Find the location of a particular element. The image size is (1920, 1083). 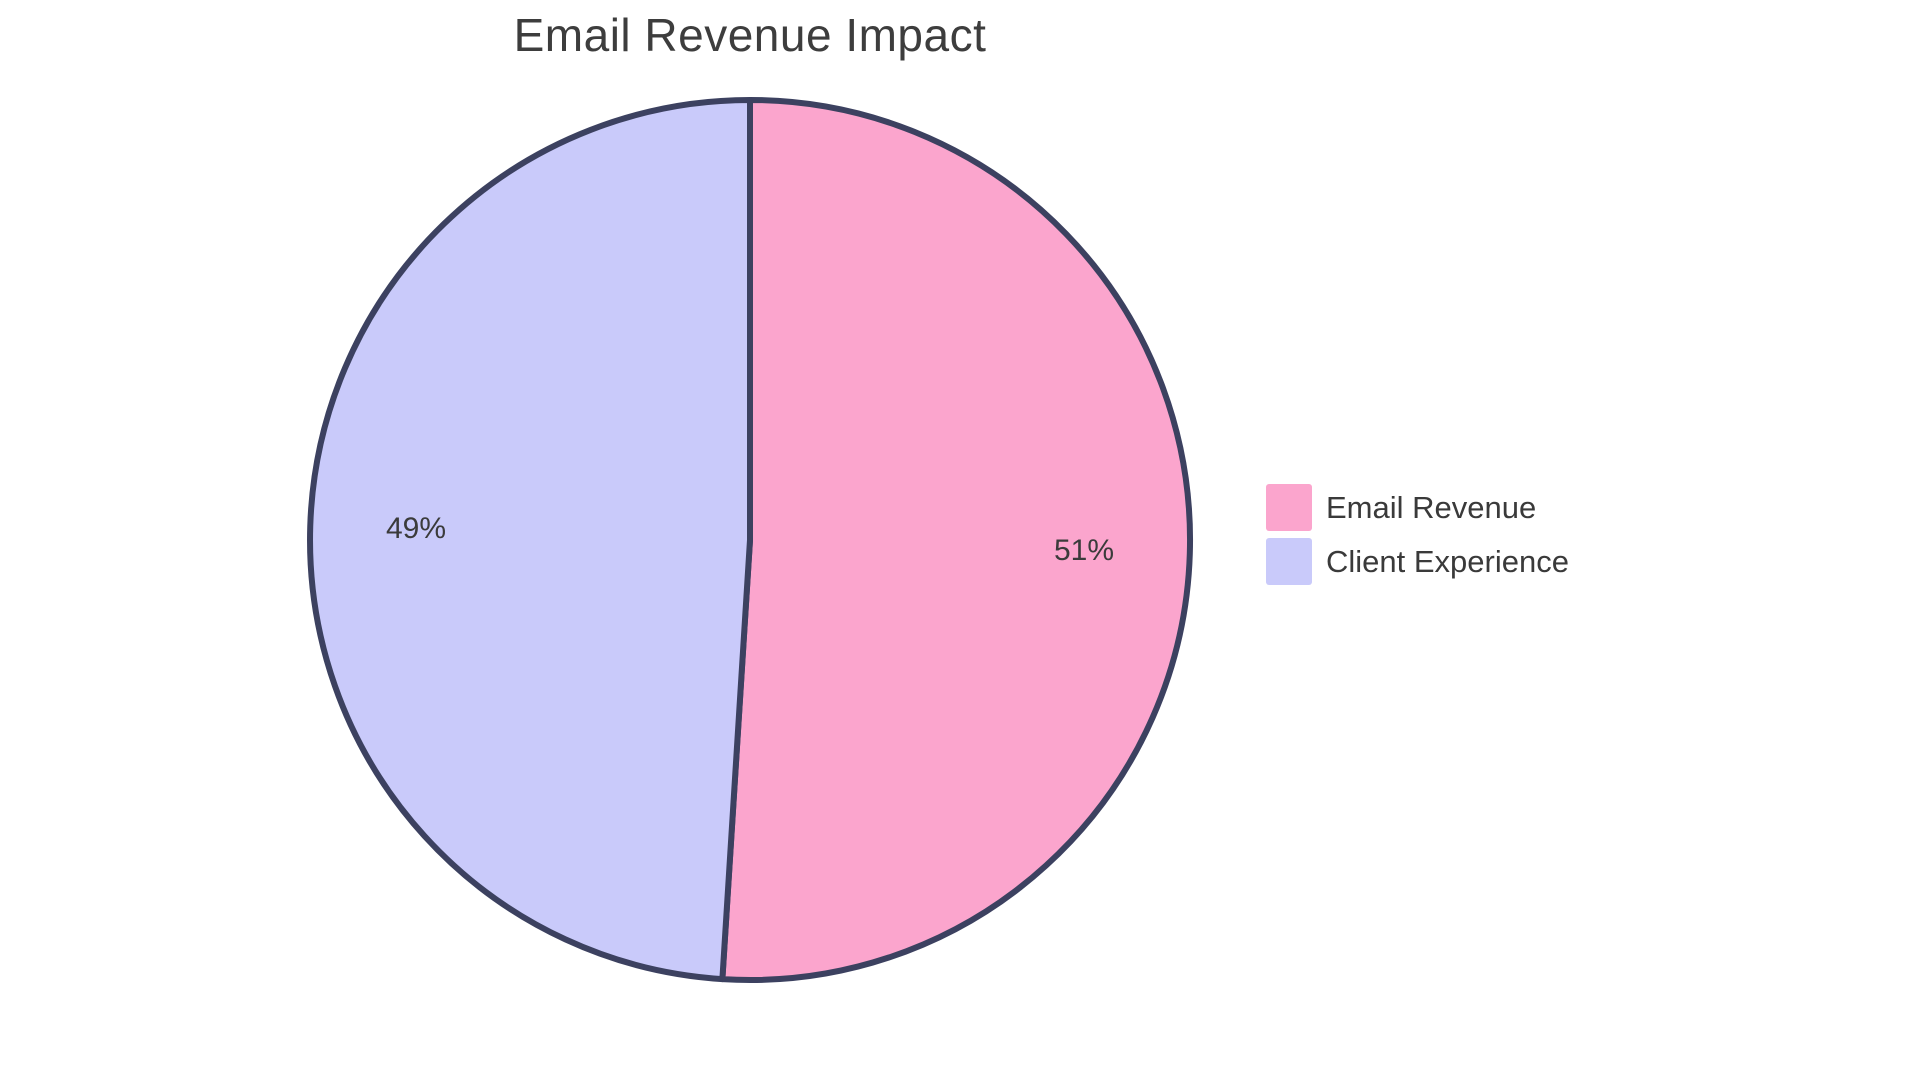

slice-value-label-client-experience: 49% is located at coordinates (416, 528).